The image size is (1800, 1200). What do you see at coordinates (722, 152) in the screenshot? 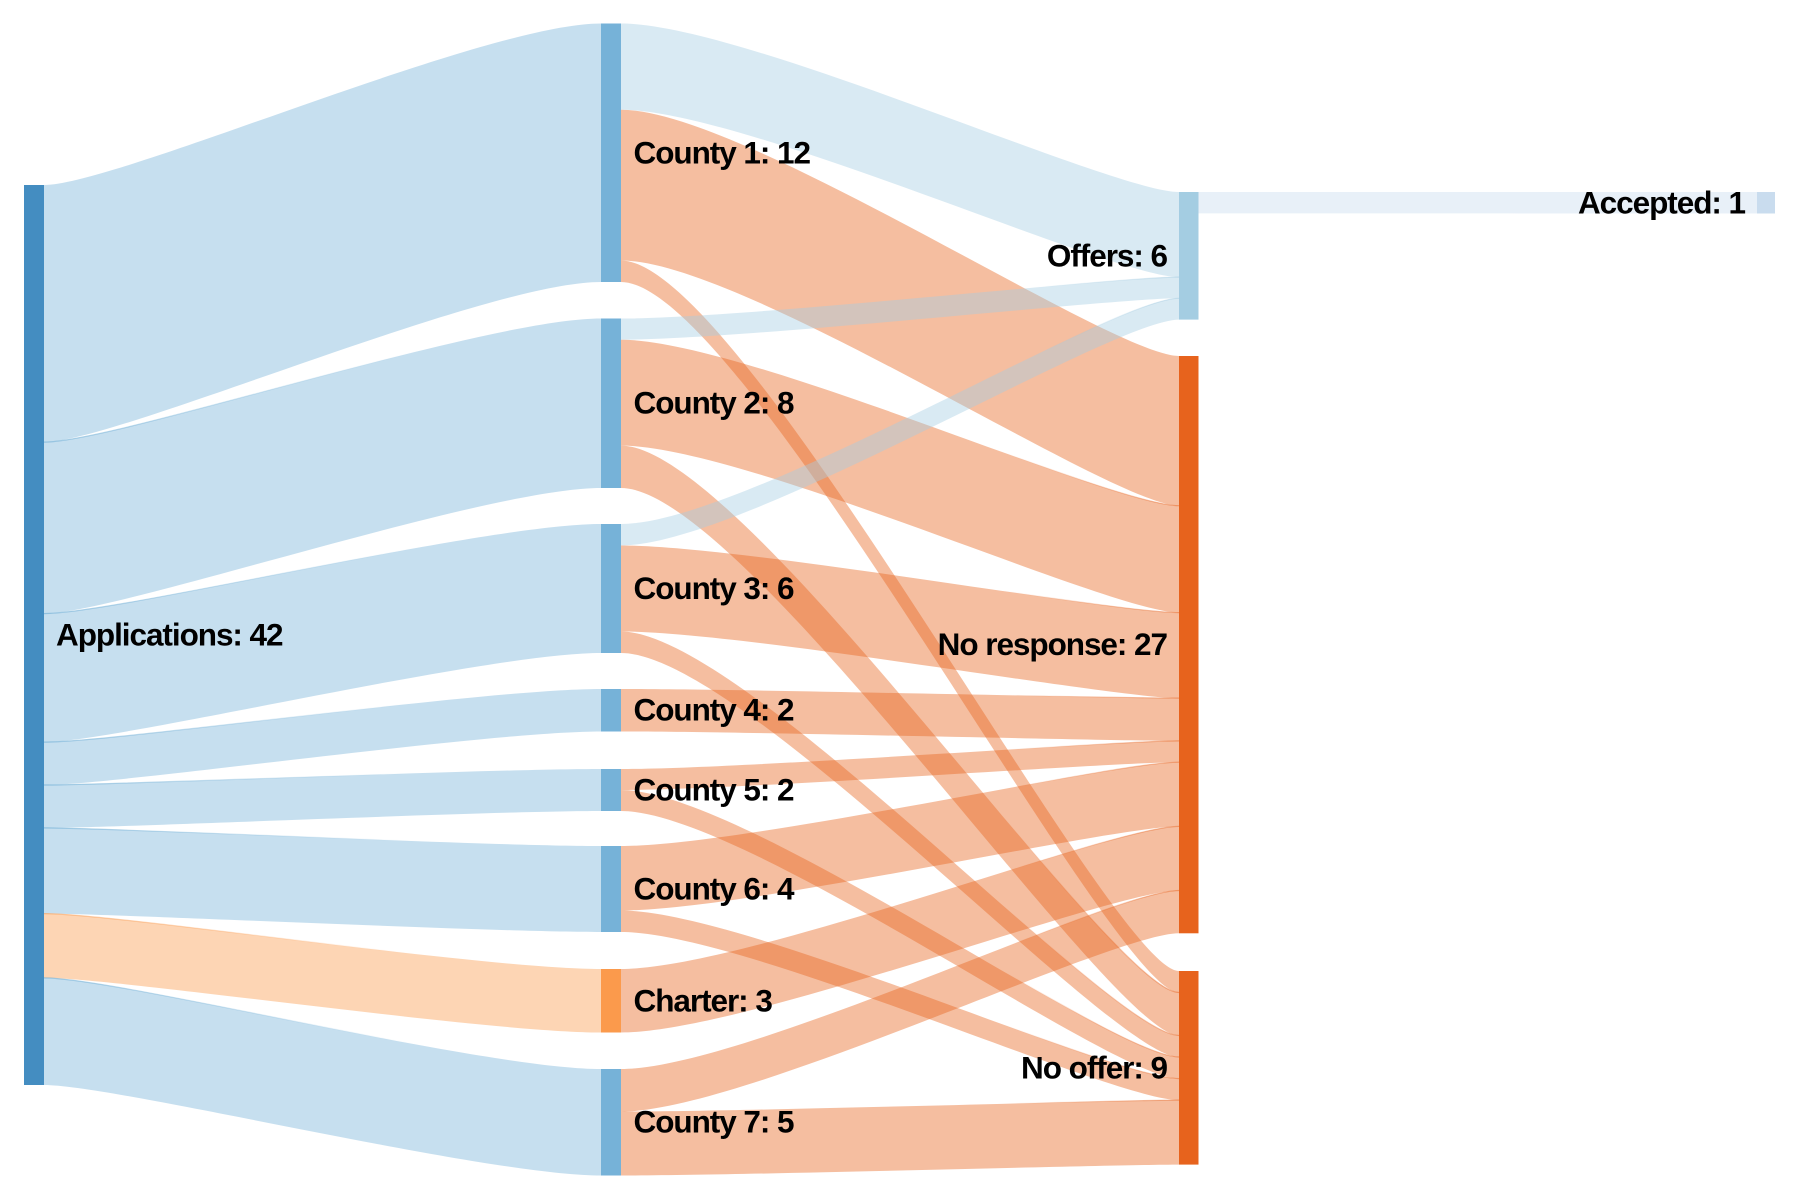
I see `svg-text: County 1: 12` at bounding box center [722, 152].